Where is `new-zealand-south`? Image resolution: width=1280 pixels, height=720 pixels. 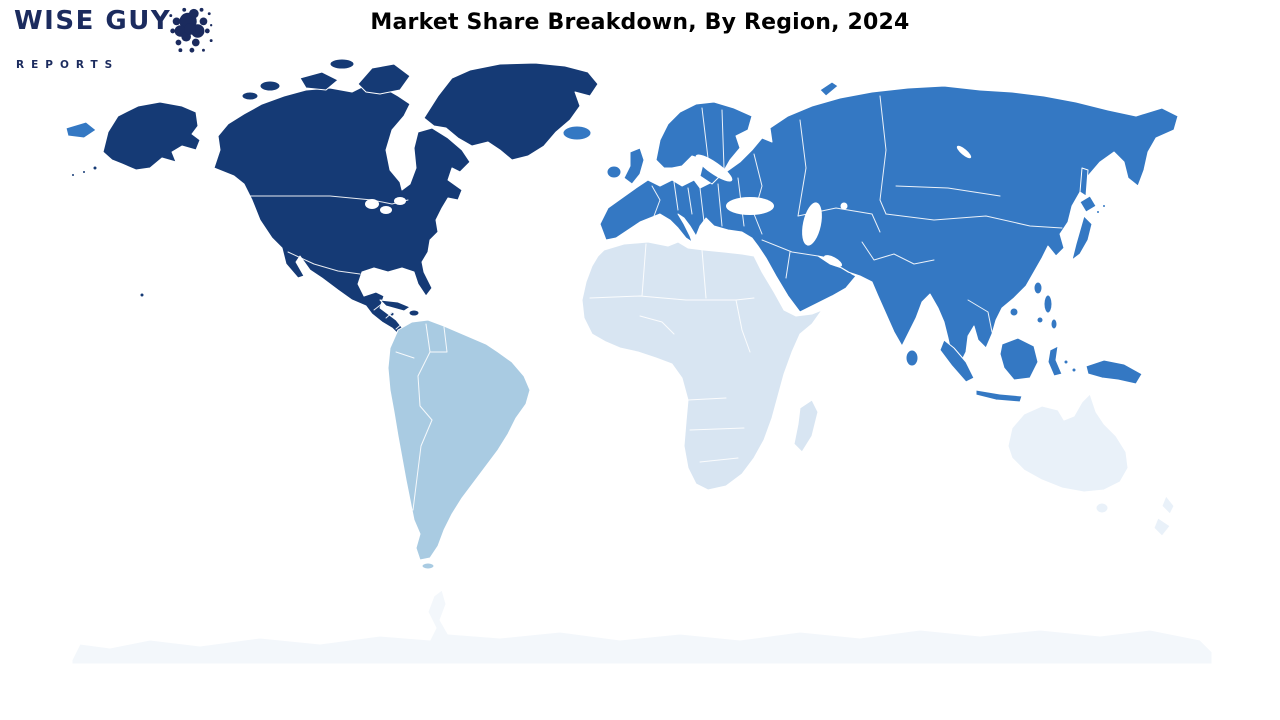 new-zealand-south is located at coordinates (1162, 527).